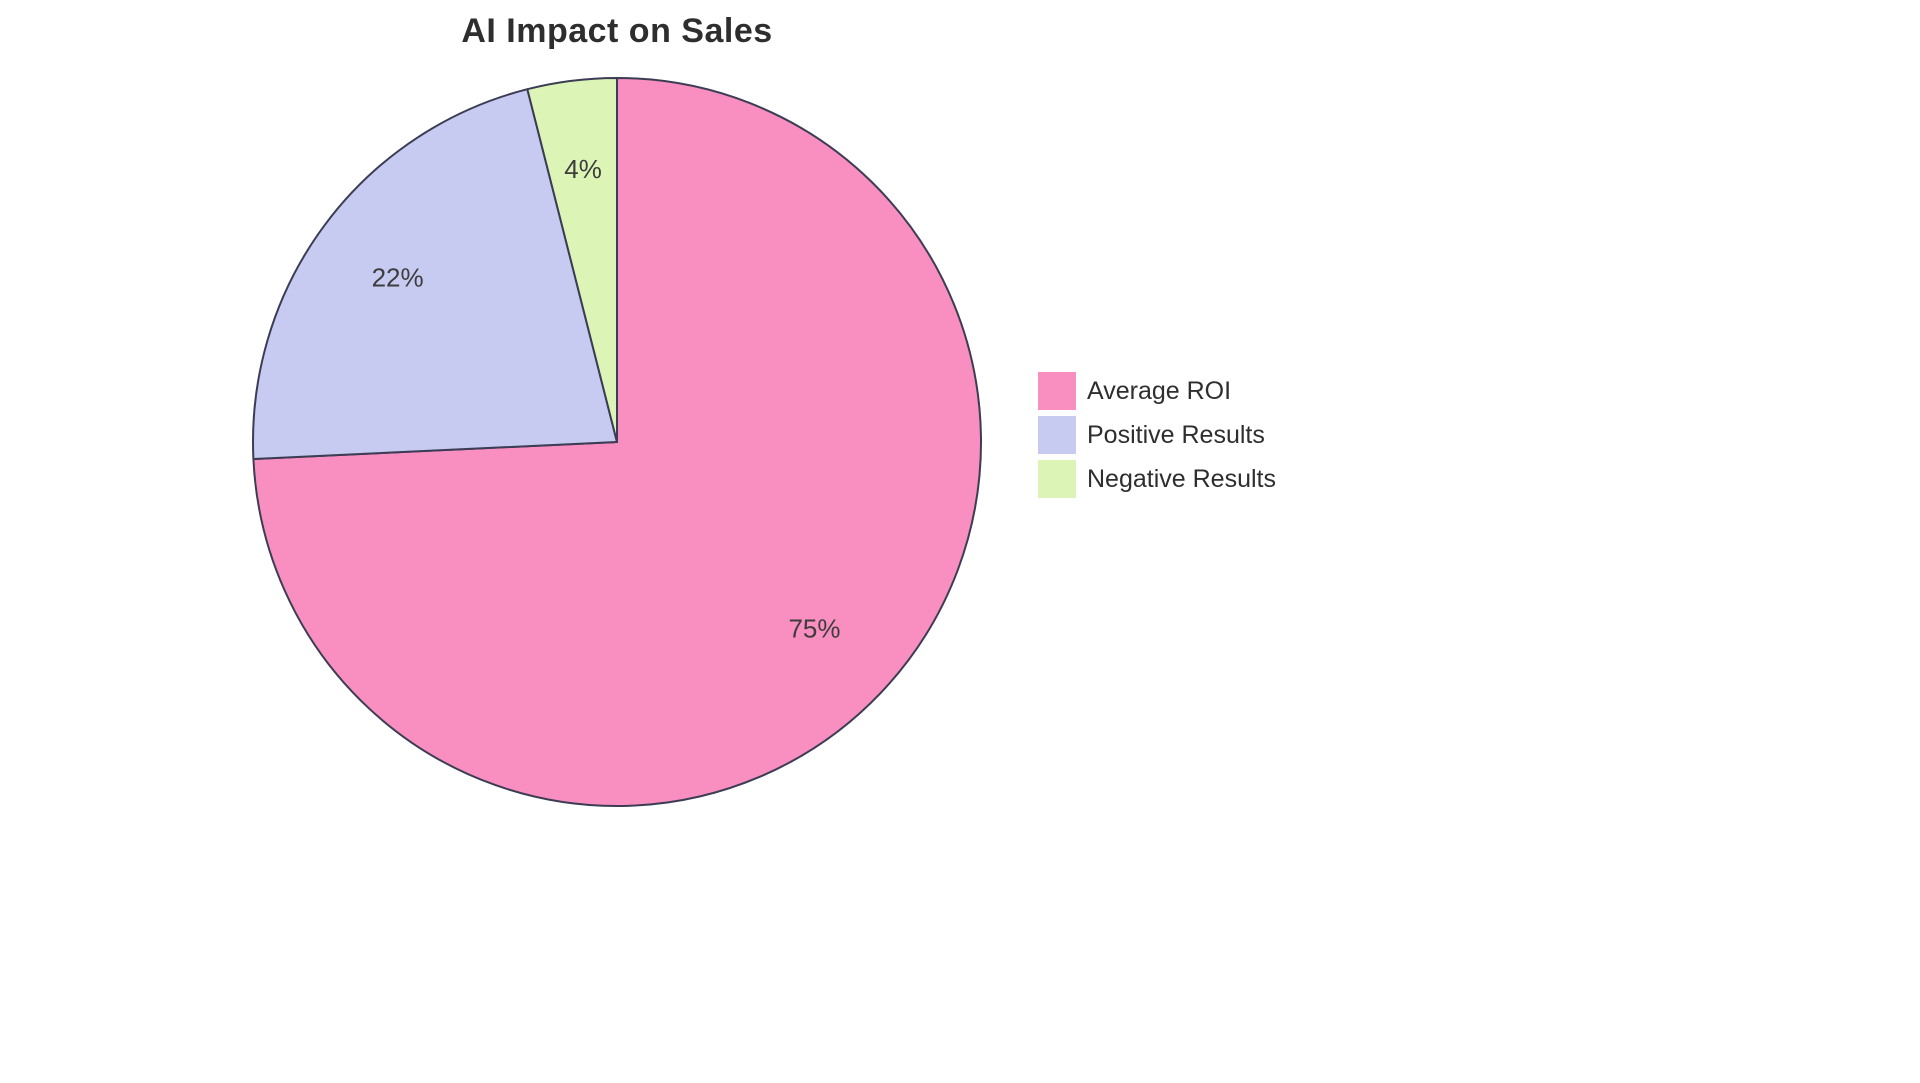  Describe the element at coordinates (1159, 390) in the screenshot. I see `legend-label: Average ROI` at that location.